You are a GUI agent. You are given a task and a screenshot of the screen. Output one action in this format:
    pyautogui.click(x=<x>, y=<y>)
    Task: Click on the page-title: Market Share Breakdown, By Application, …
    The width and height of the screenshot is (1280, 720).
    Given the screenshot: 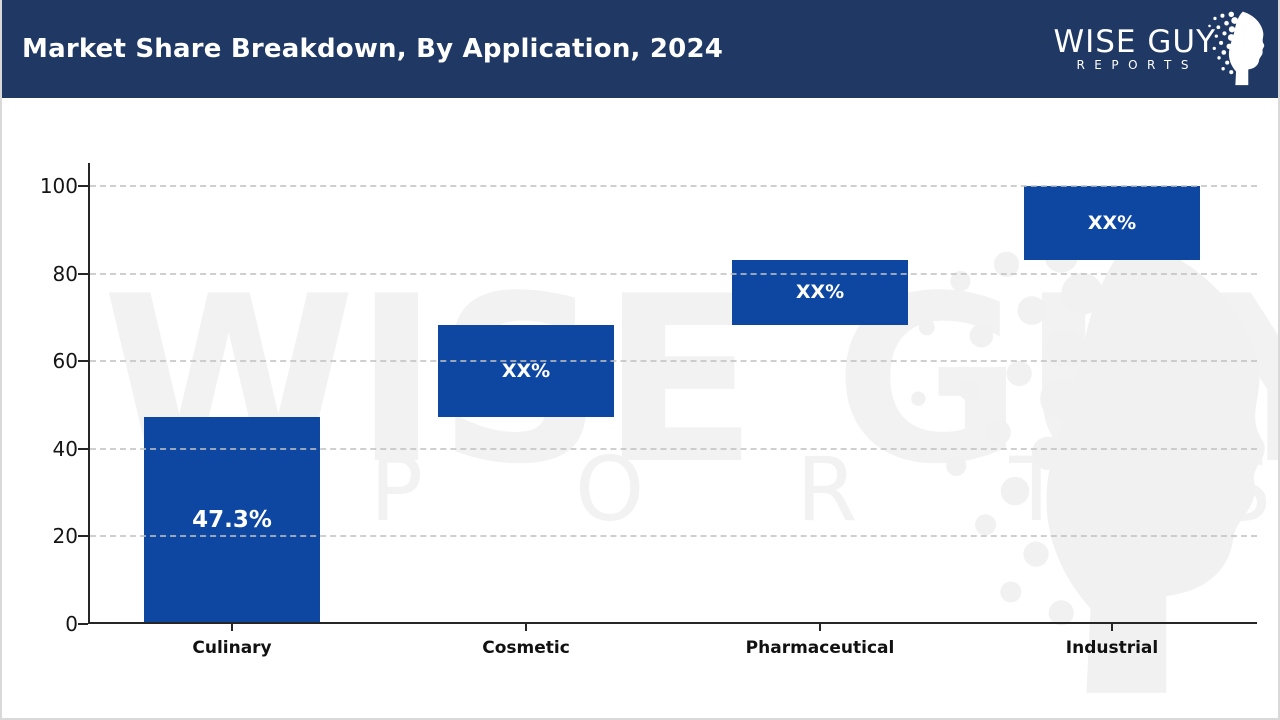 What is the action you would take?
    pyautogui.click(x=373, y=49)
    